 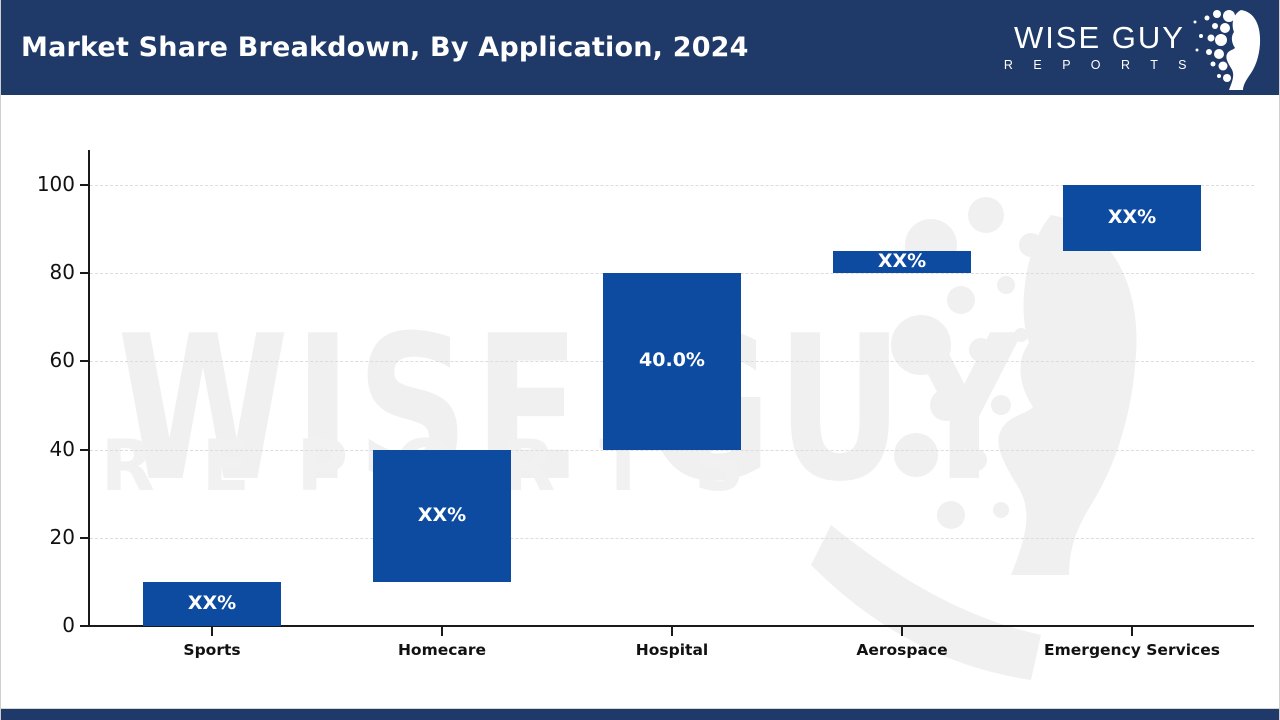 I want to click on y-tick-label: 0, so click(x=68, y=625).